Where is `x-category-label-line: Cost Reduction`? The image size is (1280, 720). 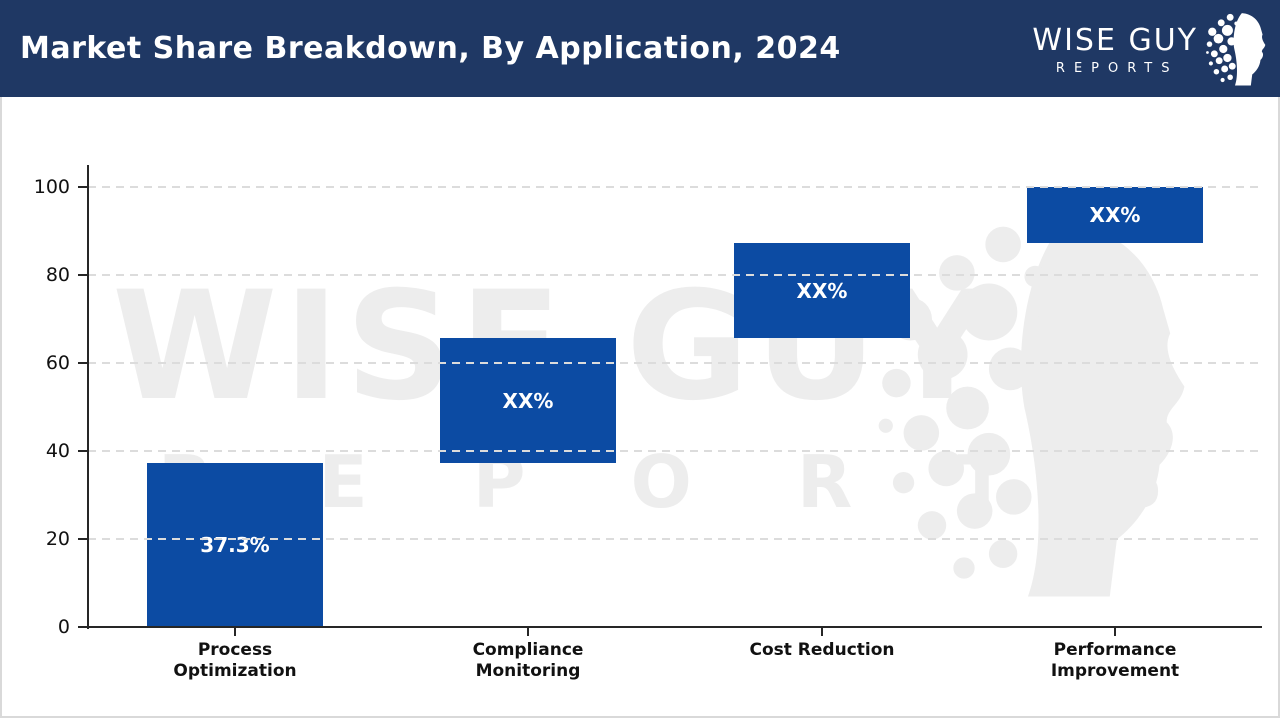
x-category-label-line: Cost Reduction is located at coordinates (822, 650).